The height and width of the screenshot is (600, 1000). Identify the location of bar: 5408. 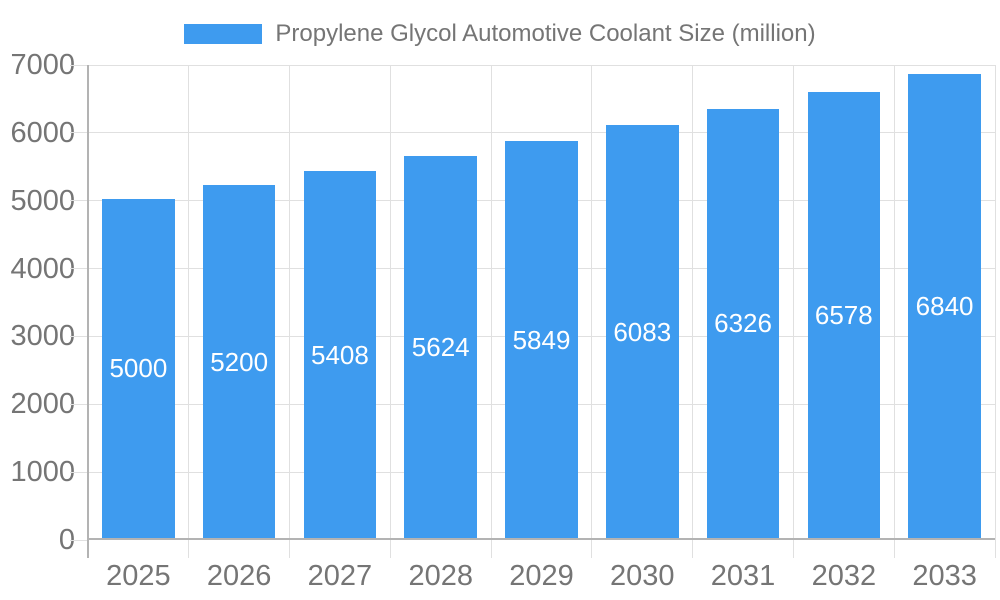
(340, 354).